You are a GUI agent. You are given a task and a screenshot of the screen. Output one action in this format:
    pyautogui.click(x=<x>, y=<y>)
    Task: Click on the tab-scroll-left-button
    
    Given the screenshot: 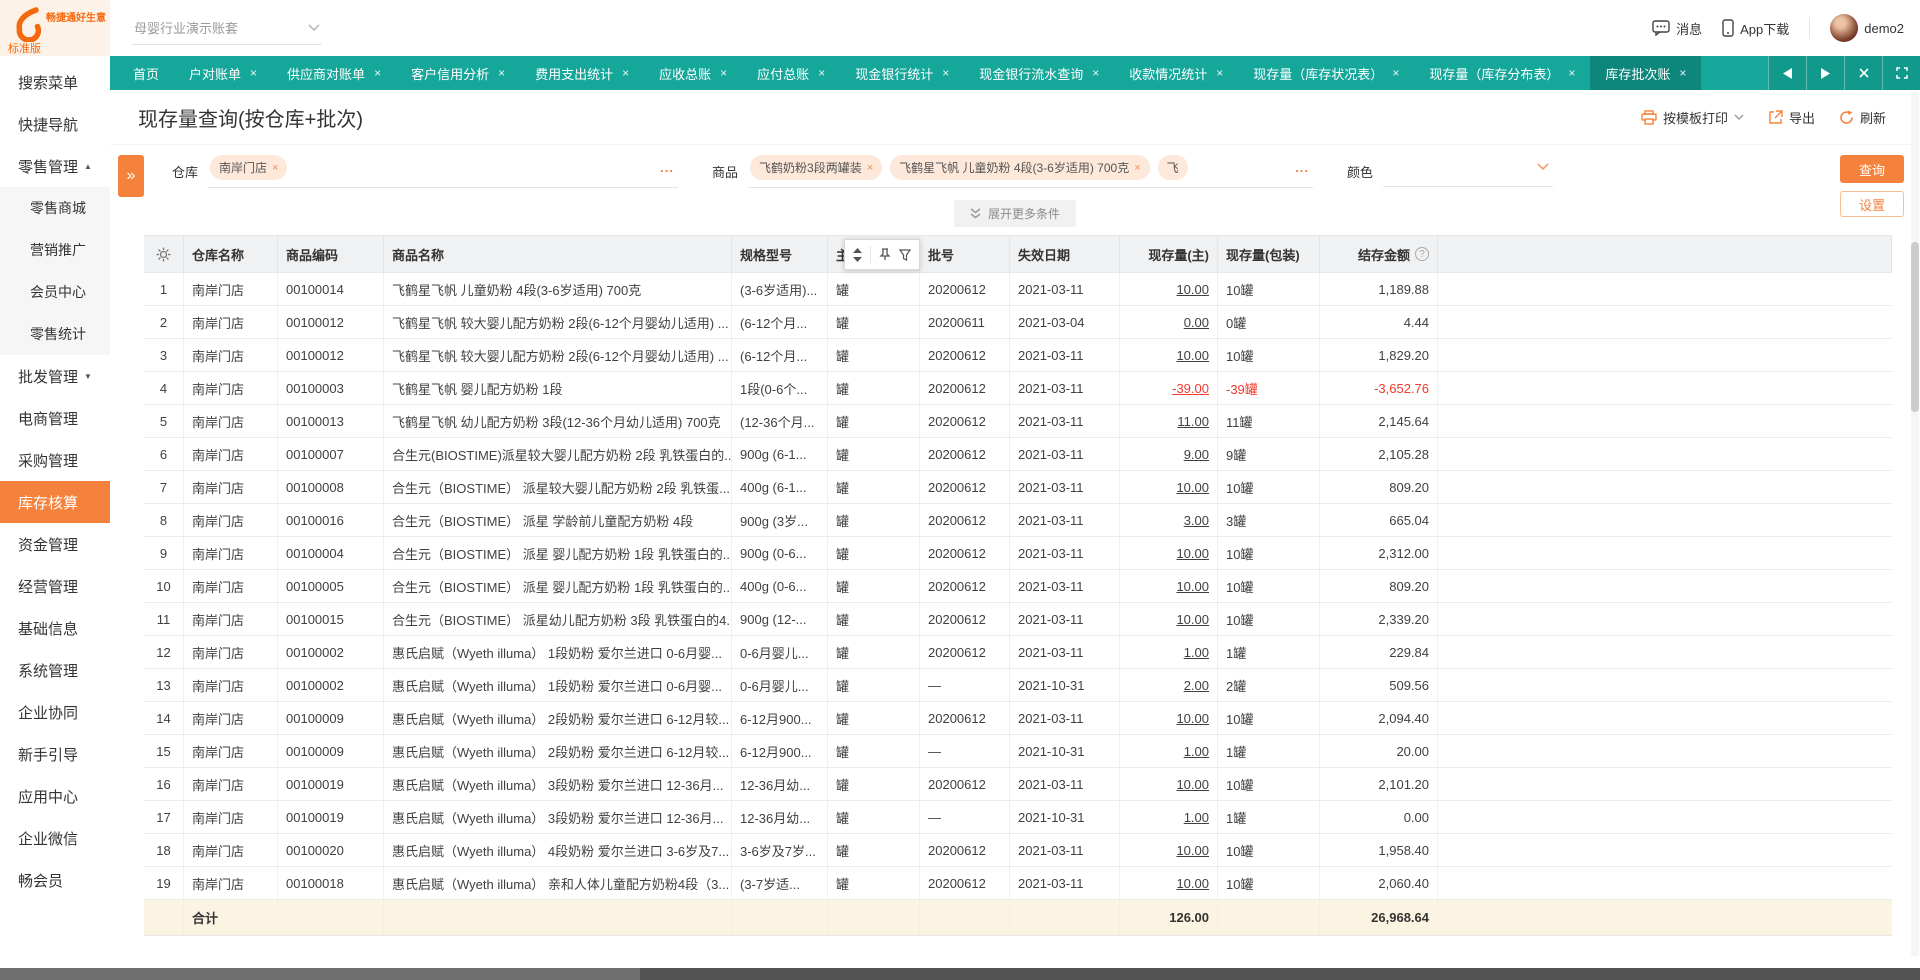 What is the action you would take?
    pyautogui.click(x=1787, y=73)
    